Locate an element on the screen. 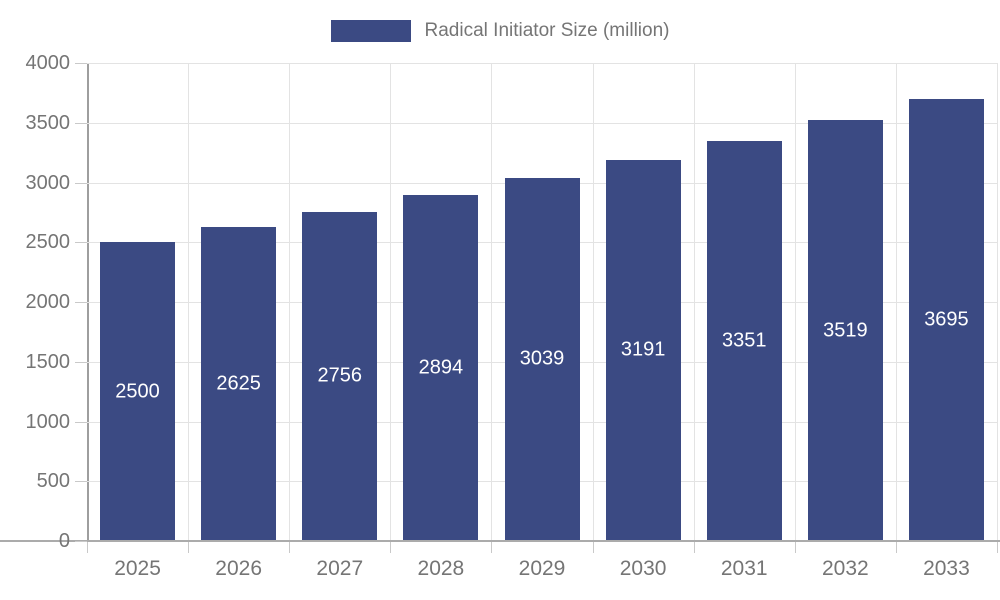 The image size is (1000, 600). bar-value-label: 3519 is located at coordinates (845, 330).